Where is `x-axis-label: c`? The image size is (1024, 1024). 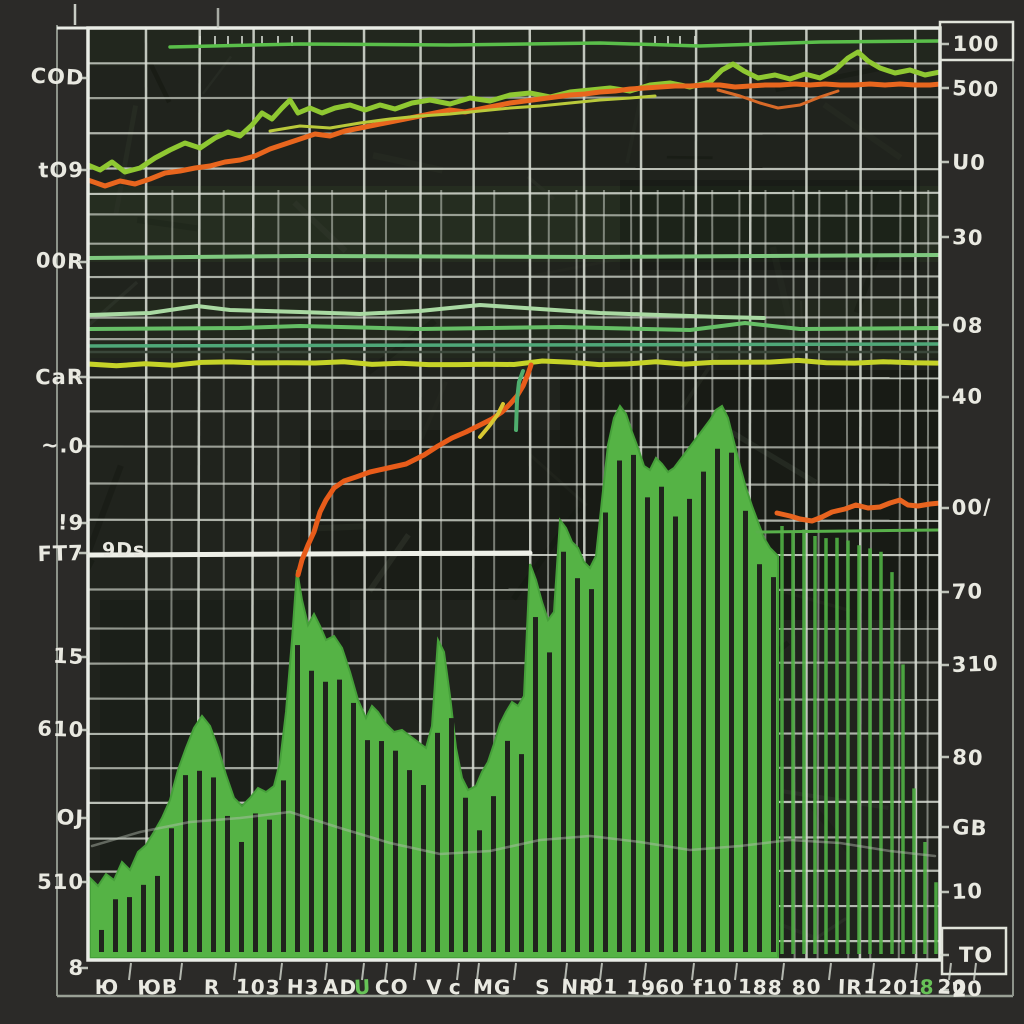 x-axis-label: c is located at coordinates (455, 987).